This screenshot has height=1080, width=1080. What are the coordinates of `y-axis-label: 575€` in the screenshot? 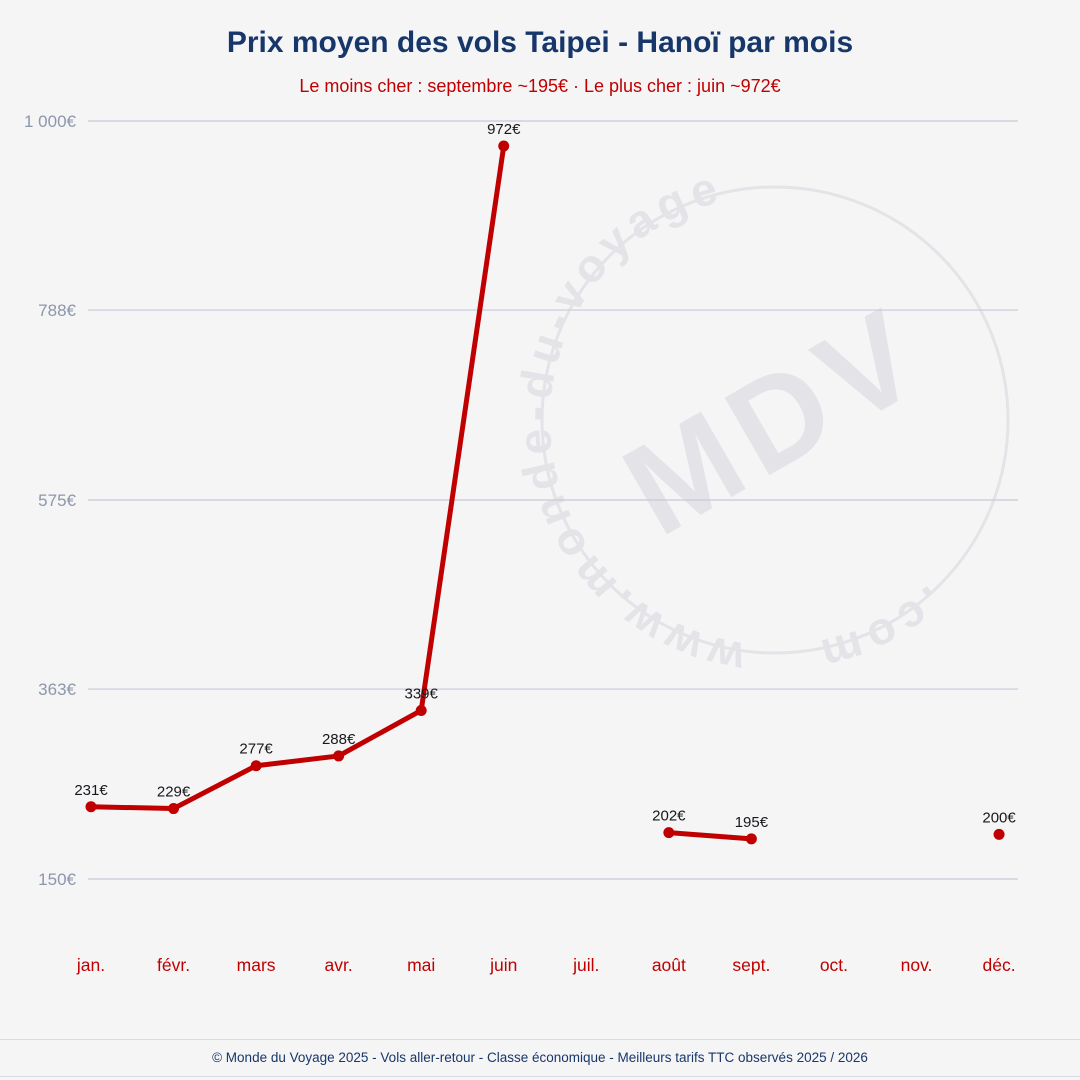 It's located at (57, 500).